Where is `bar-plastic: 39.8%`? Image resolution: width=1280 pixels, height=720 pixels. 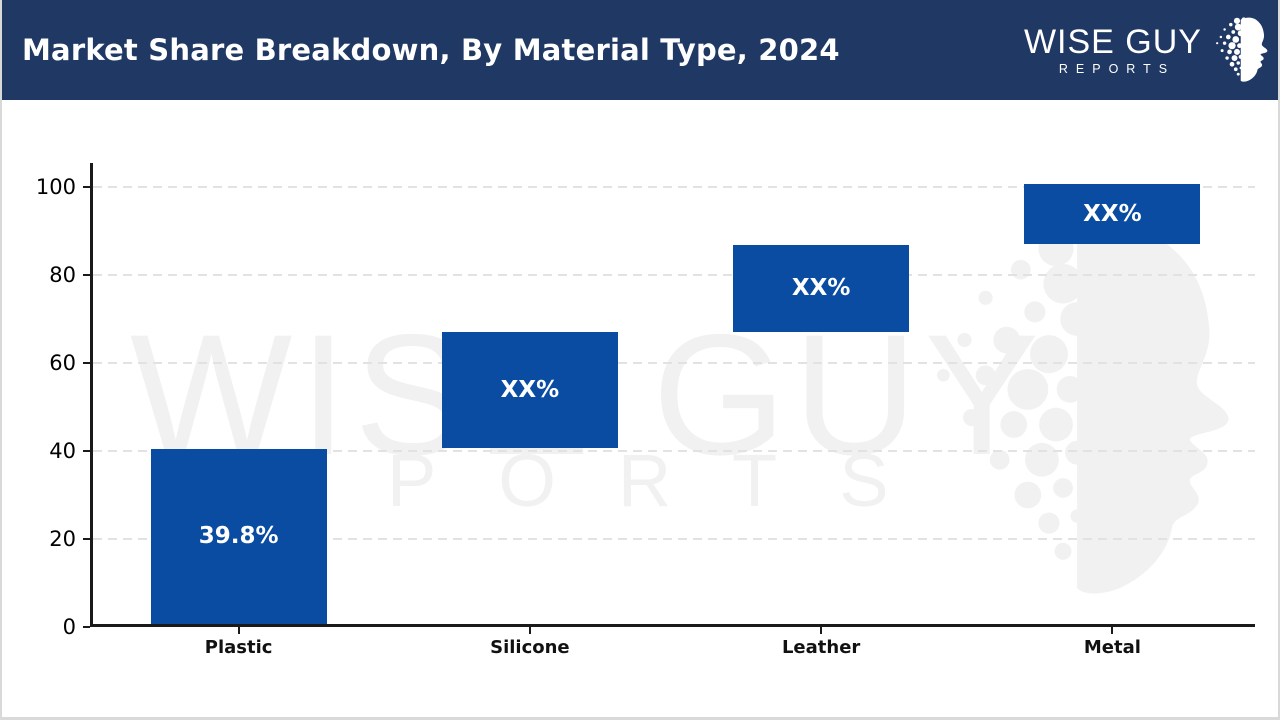 bar-plastic: 39.8% is located at coordinates (238, 536).